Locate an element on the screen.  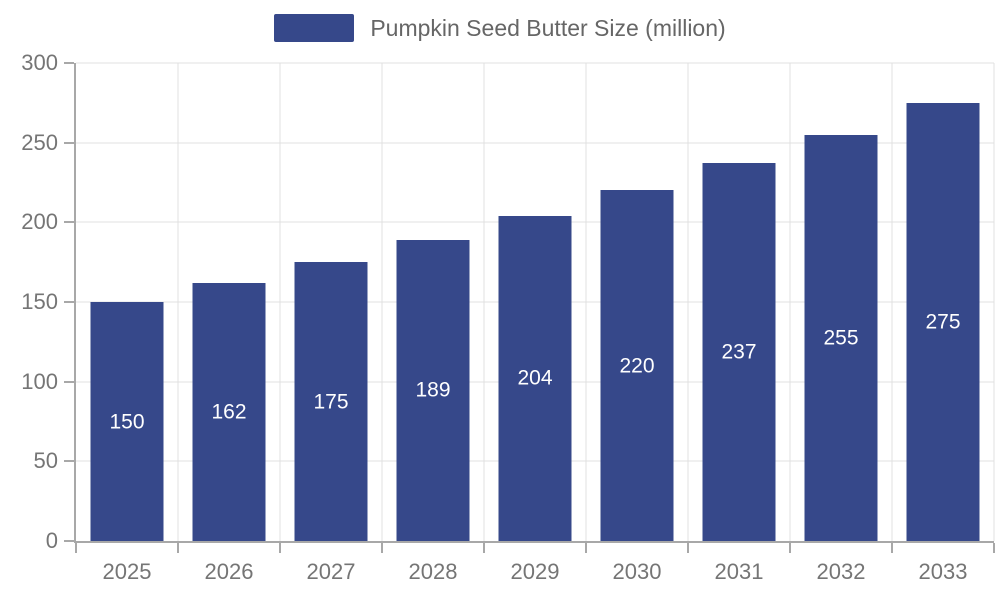
x-tick-label: 2032 is located at coordinates (841, 571).